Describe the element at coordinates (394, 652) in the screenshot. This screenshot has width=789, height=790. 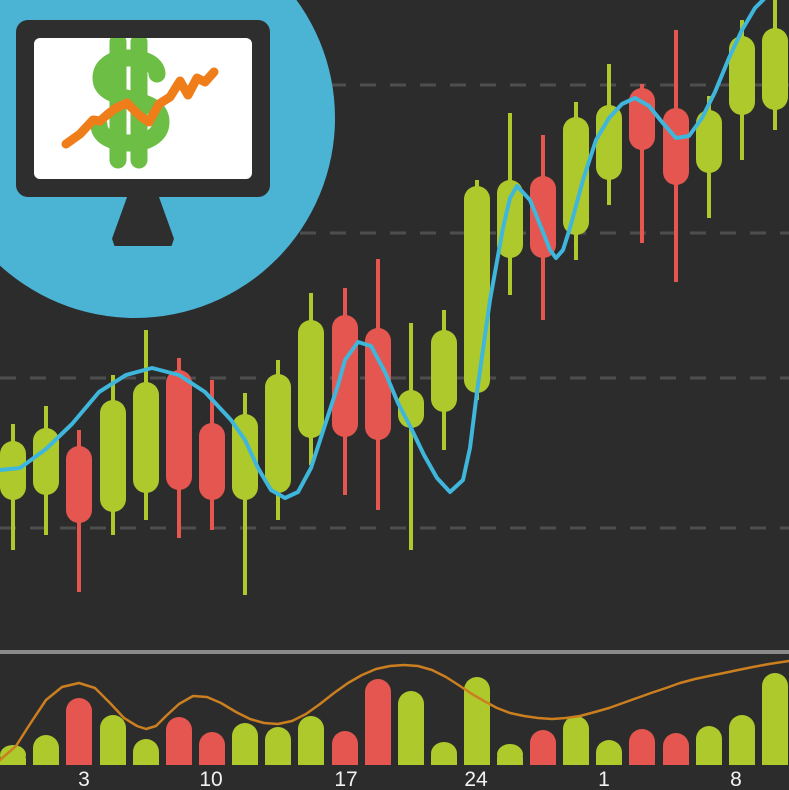
I see `panel-divider` at that location.